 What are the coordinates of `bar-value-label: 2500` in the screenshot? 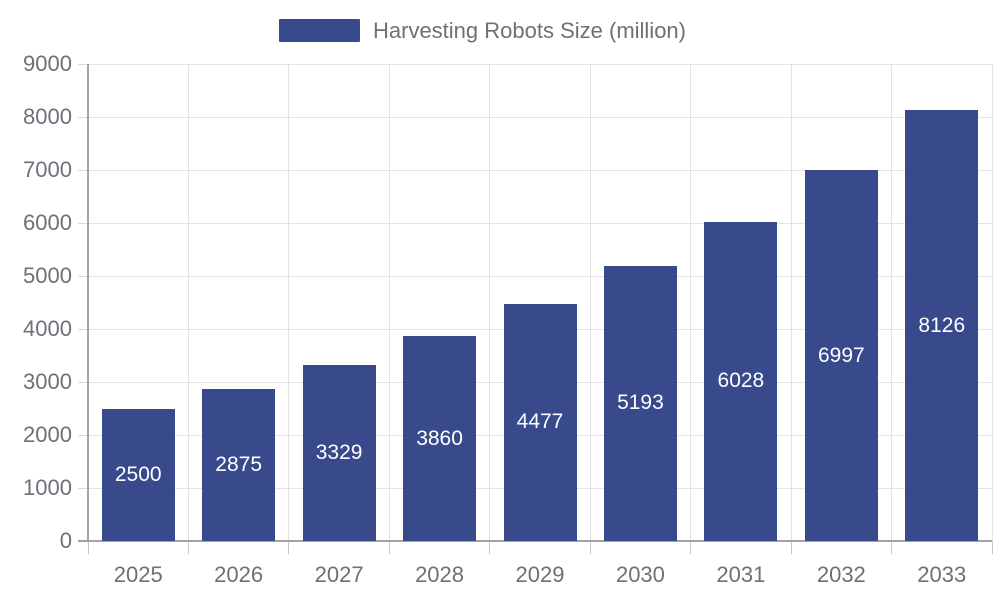 It's located at (138, 474).